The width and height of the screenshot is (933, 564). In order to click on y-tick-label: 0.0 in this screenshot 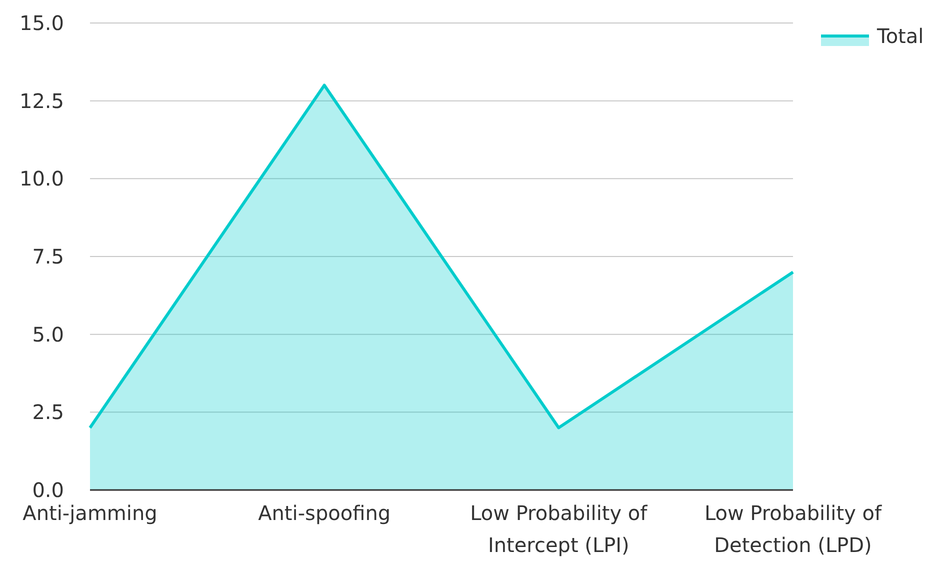, I will do `click(48, 490)`.